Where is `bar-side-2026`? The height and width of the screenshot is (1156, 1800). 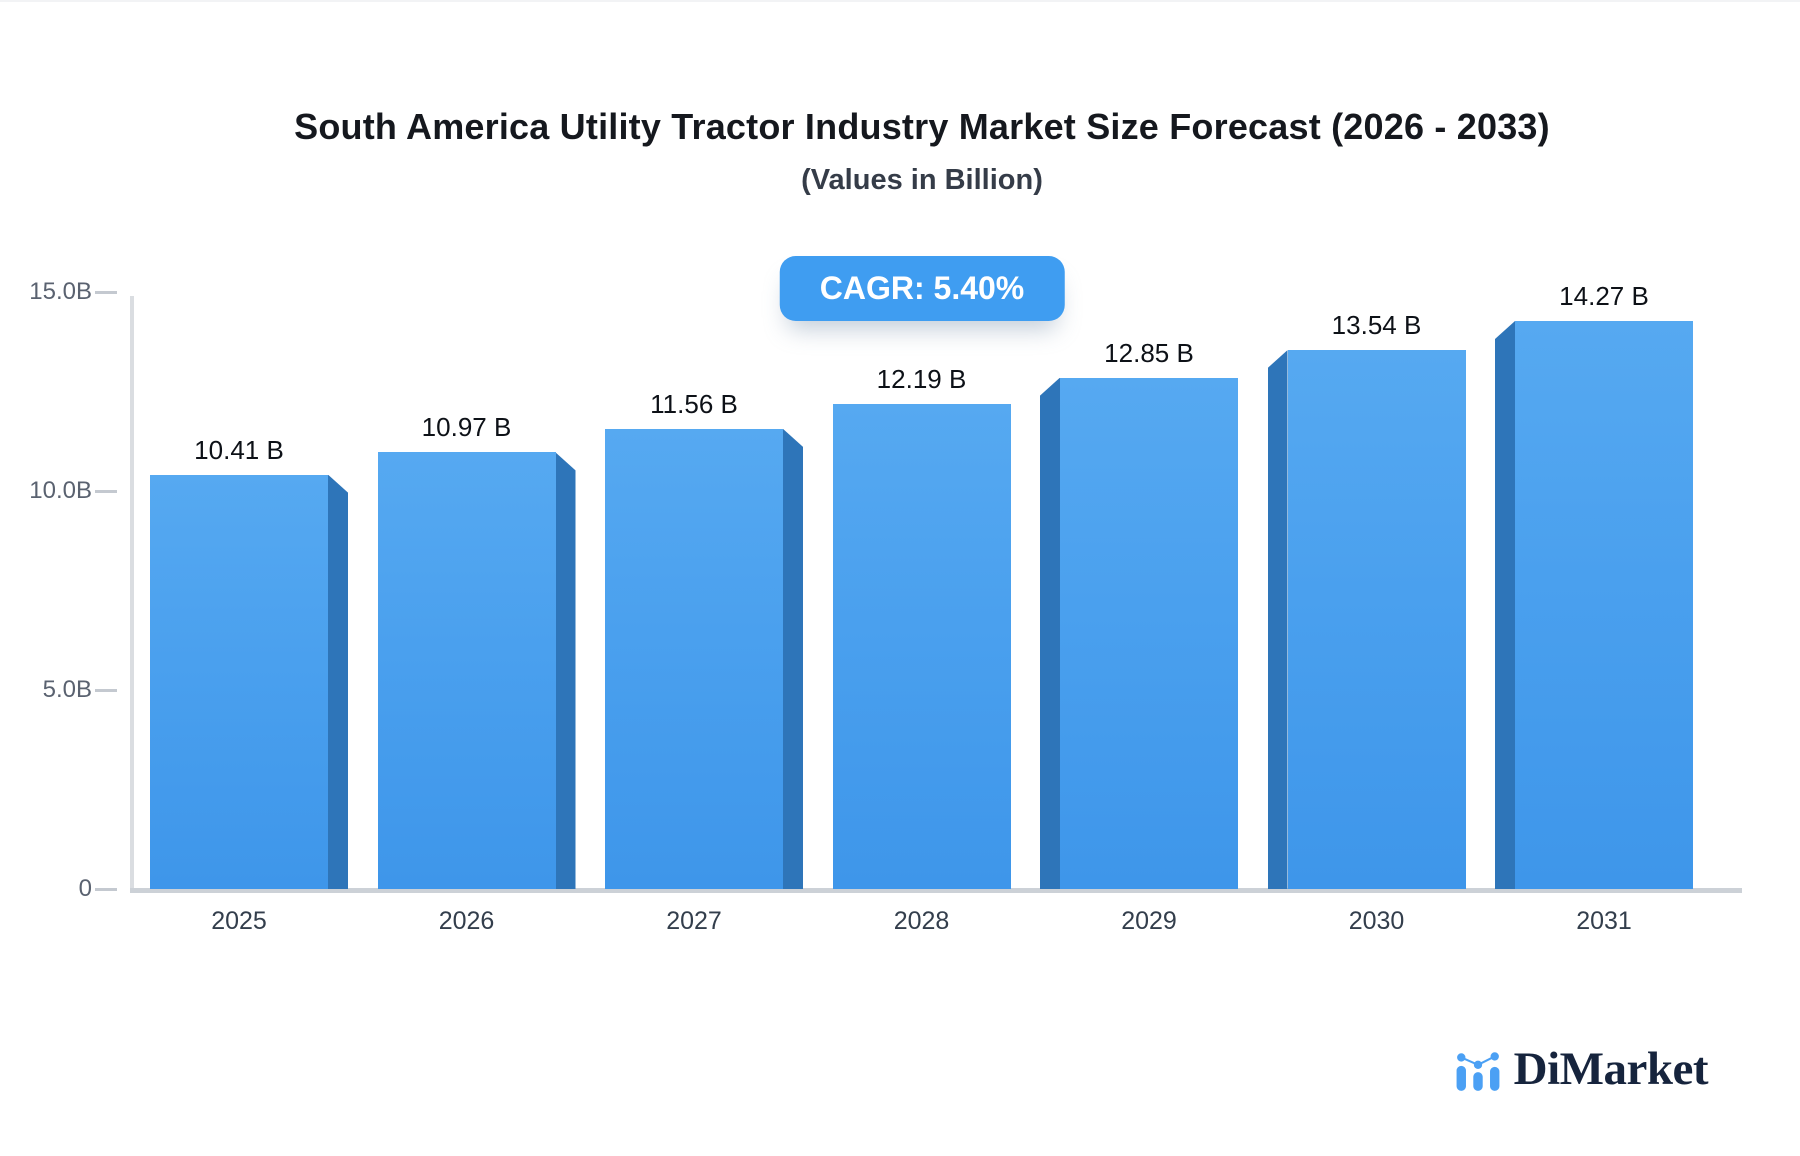
bar-side-2026 is located at coordinates (565, 670).